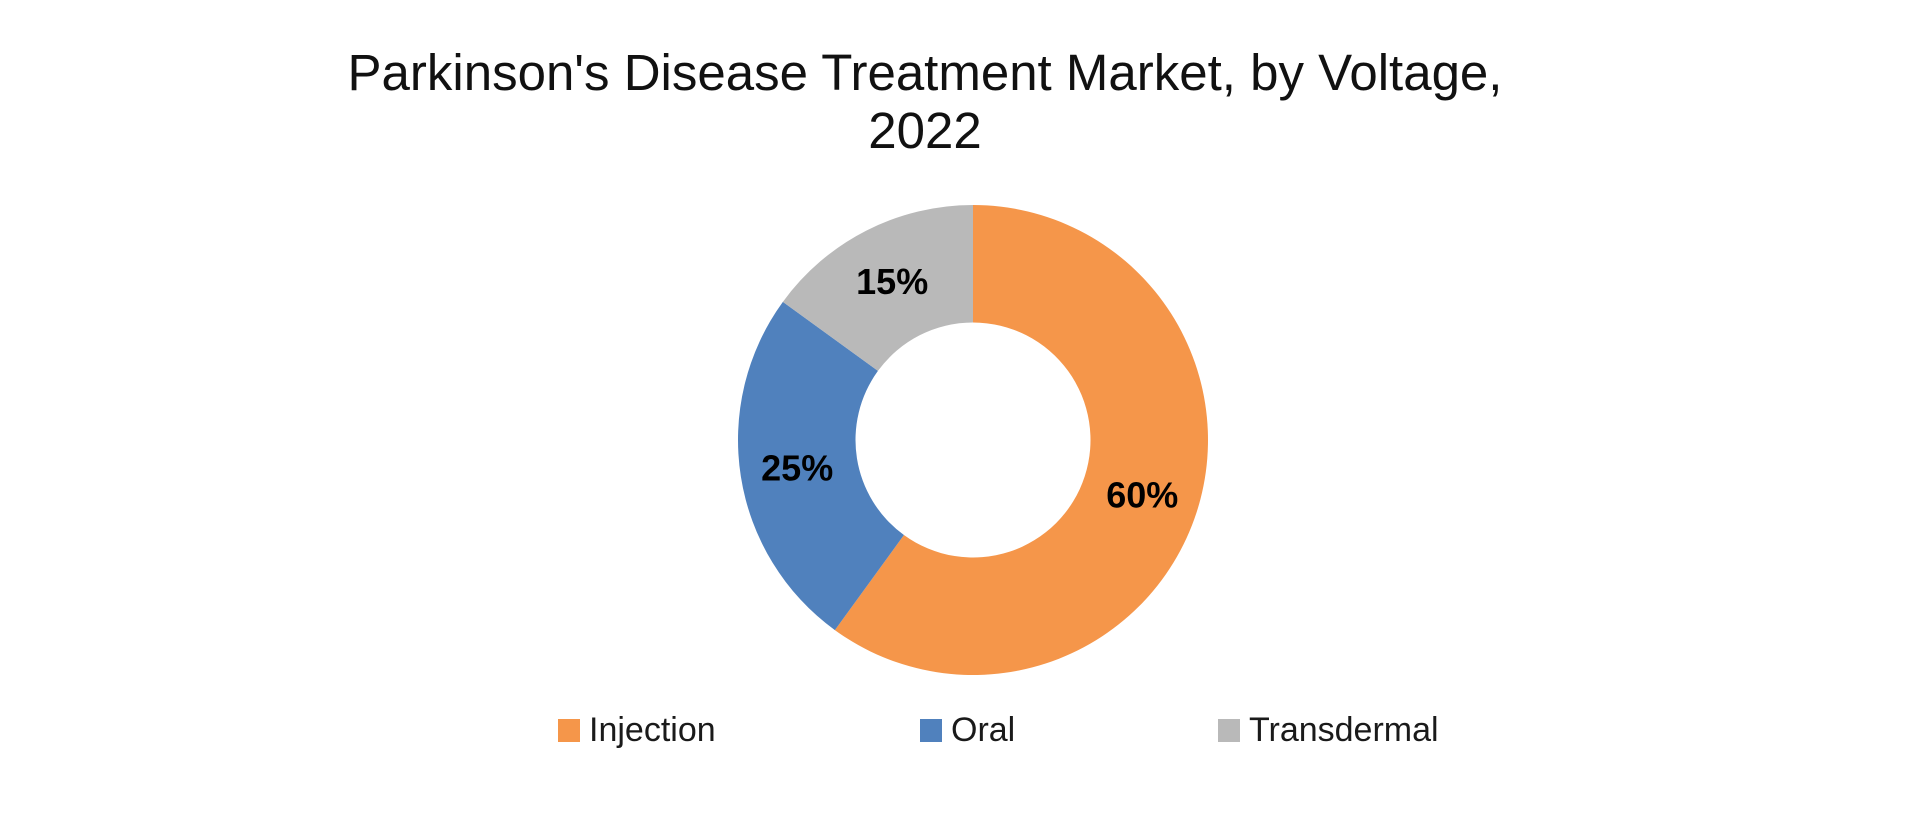 The image size is (1920, 818). I want to click on data-label-oral: 25%, so click(797, 467).